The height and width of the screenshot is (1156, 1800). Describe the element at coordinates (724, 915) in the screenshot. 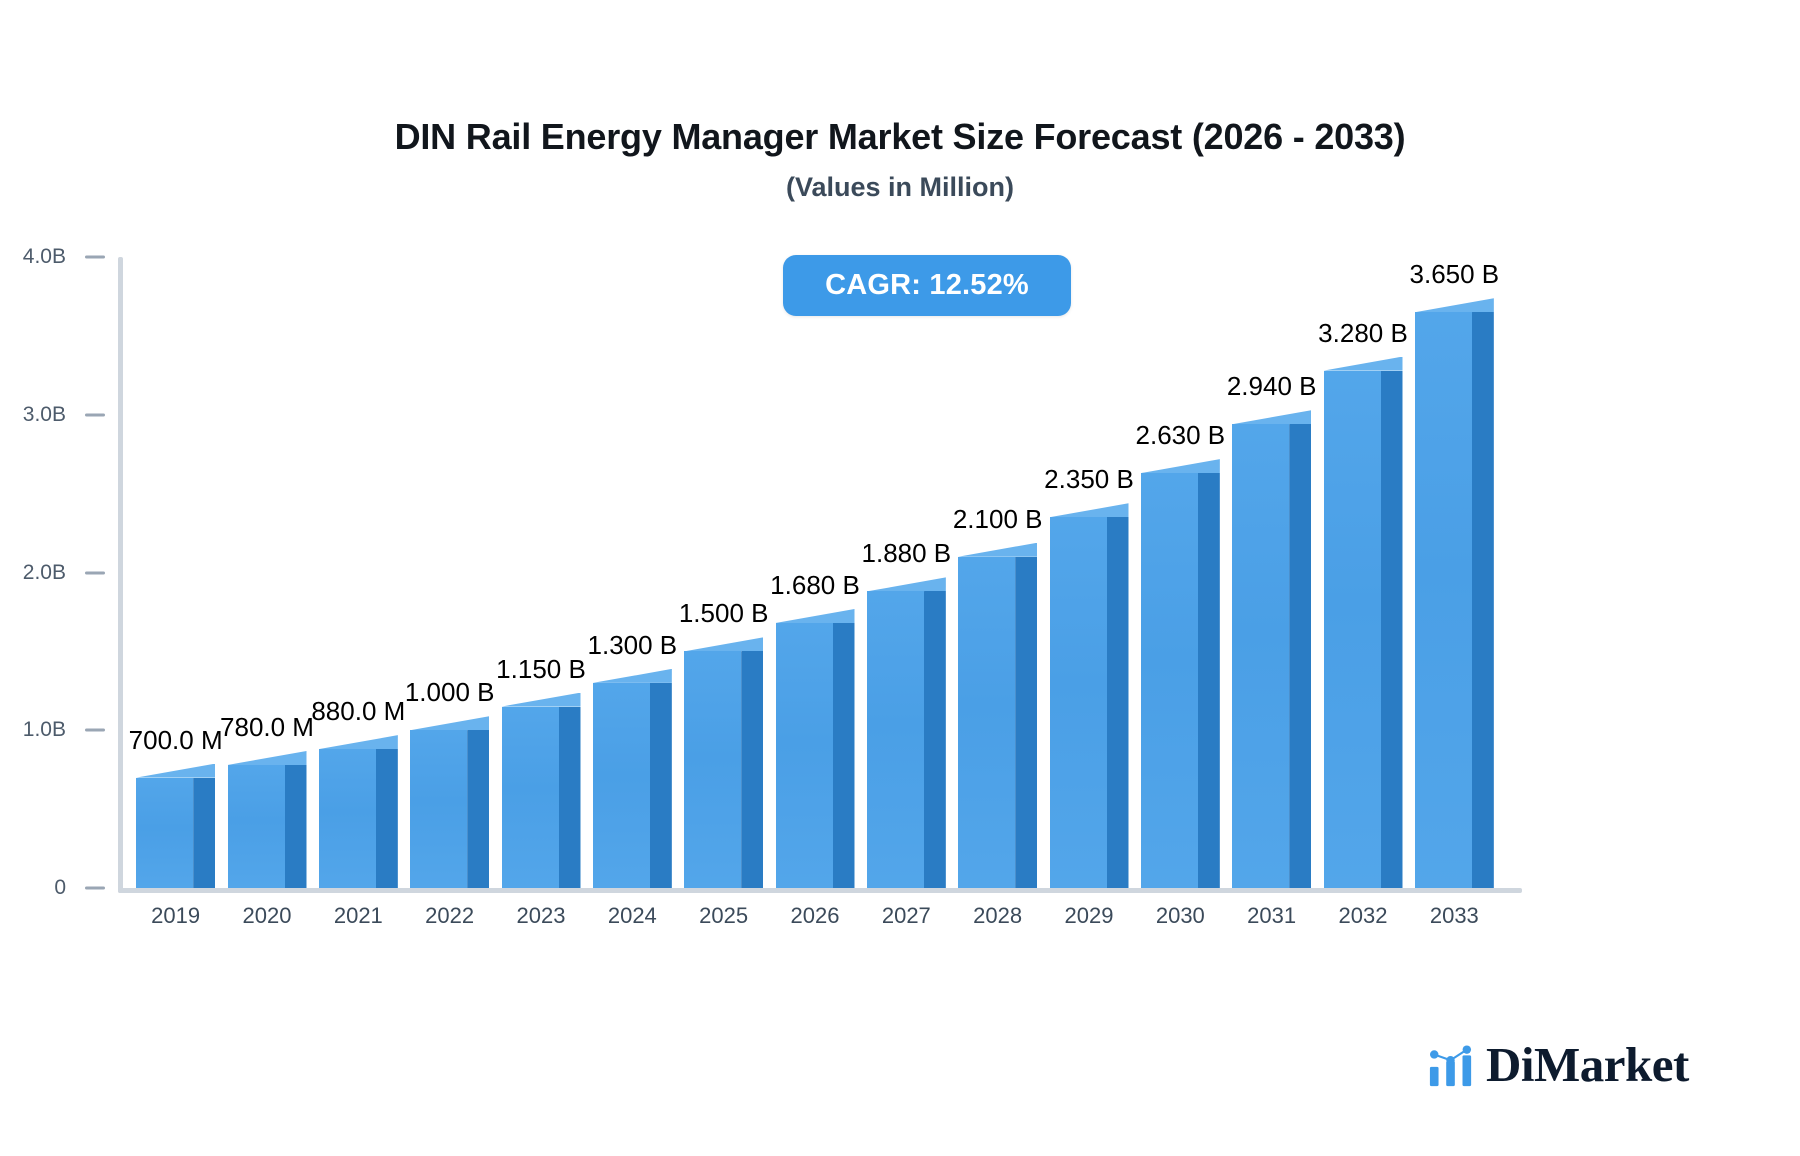

I see `x-axis-tick-label-2025: 2025` at that location.